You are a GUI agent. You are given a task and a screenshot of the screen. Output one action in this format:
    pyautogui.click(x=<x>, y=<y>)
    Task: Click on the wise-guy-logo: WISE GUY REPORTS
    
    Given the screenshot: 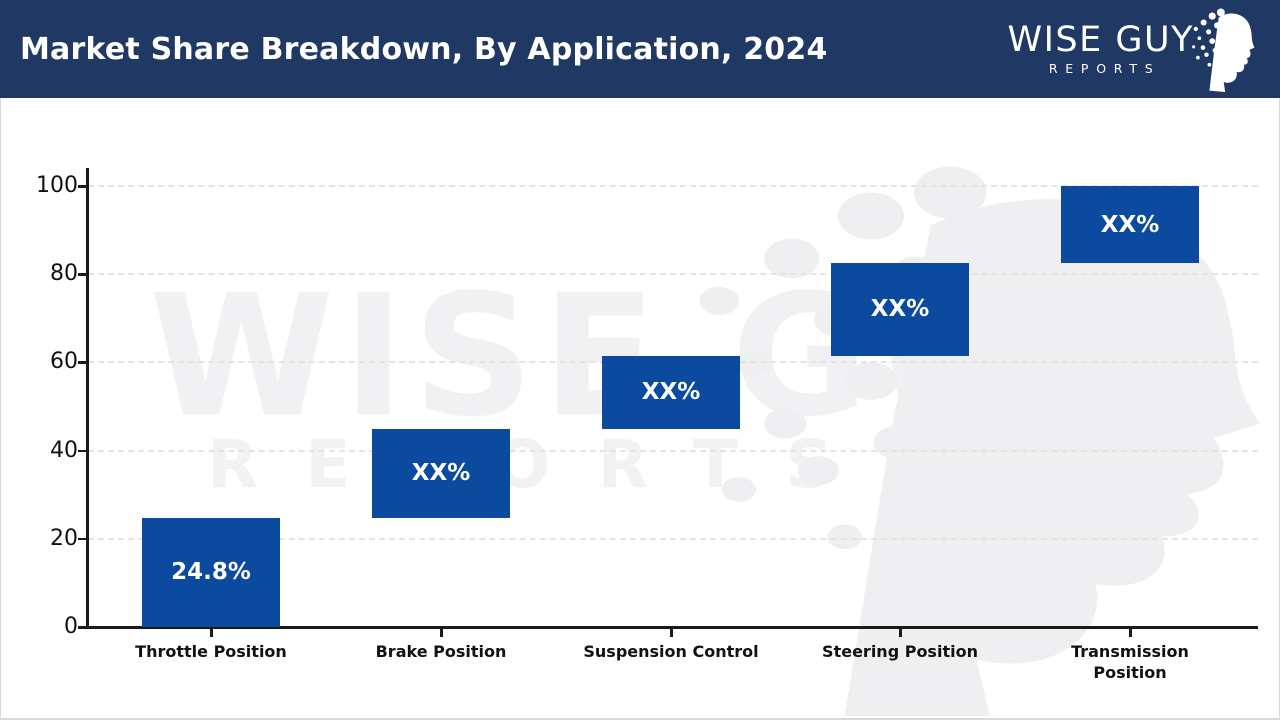 What is the action you would take?
    pyautogui.click(x=1136, y=49)
    